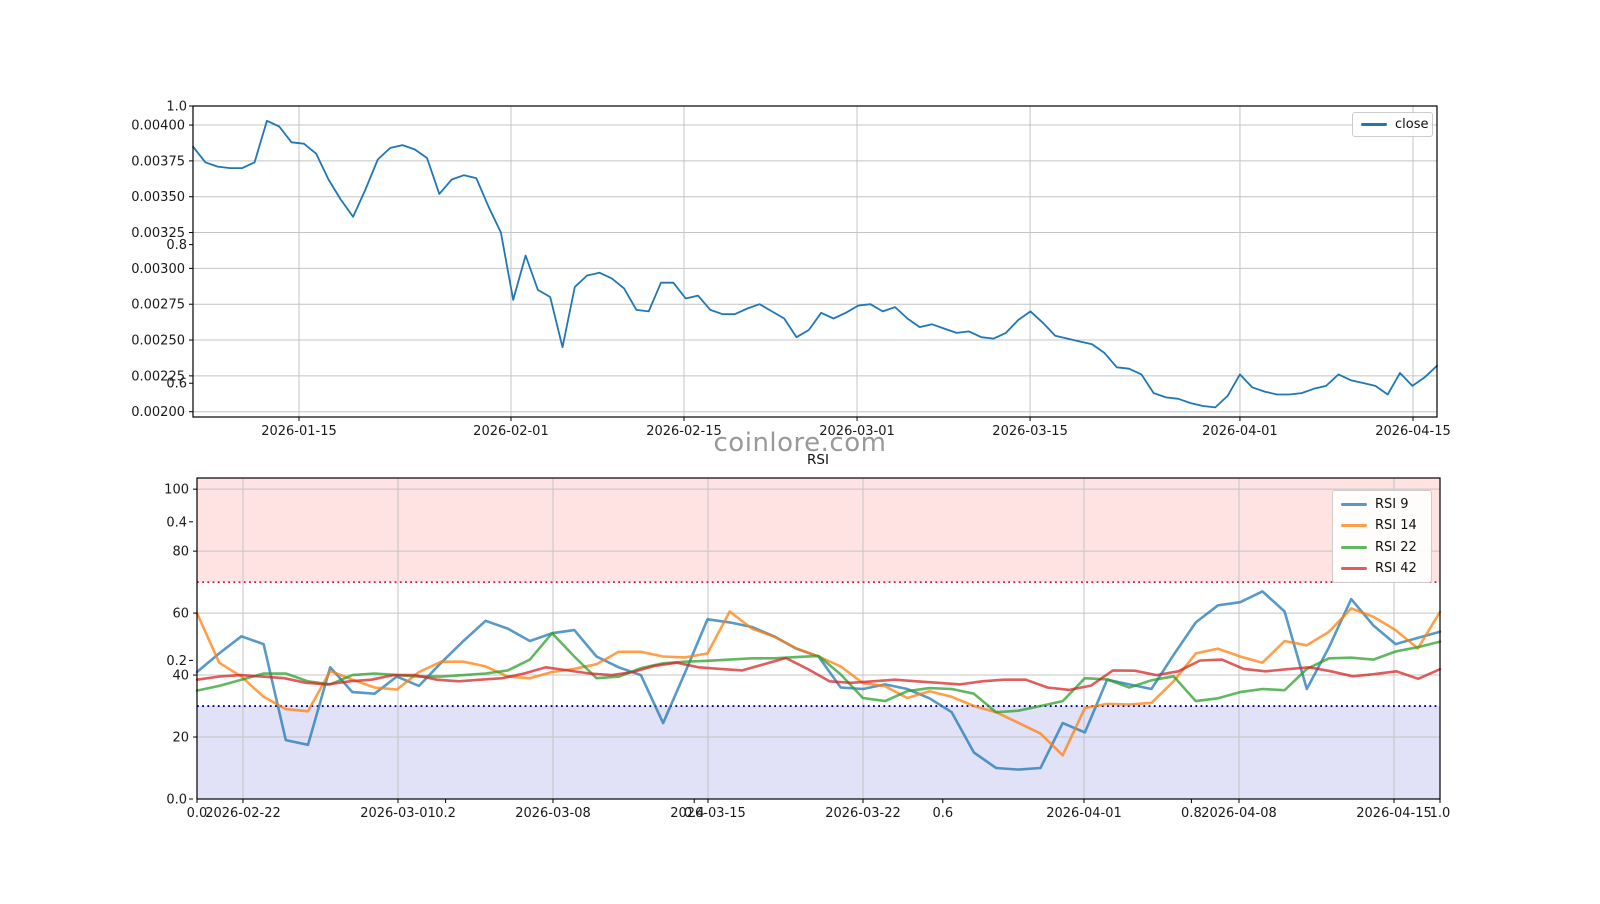 This screenshot has width=1600, height=904. Describe the element at coordinates (180, 552) in the screenshot. I see `rsi-y-tick-label: 80` at that location.